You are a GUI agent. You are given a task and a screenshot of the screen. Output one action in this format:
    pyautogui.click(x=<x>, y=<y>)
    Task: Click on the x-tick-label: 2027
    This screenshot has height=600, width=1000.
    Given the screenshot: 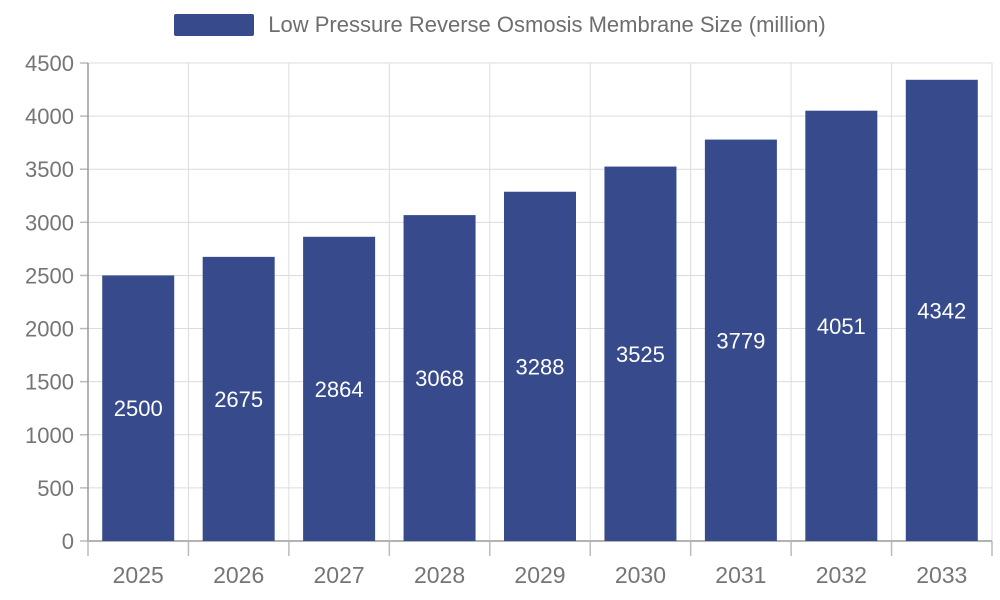 What is the action you would take?
    pyautogui.click(x=339, y=575)
    